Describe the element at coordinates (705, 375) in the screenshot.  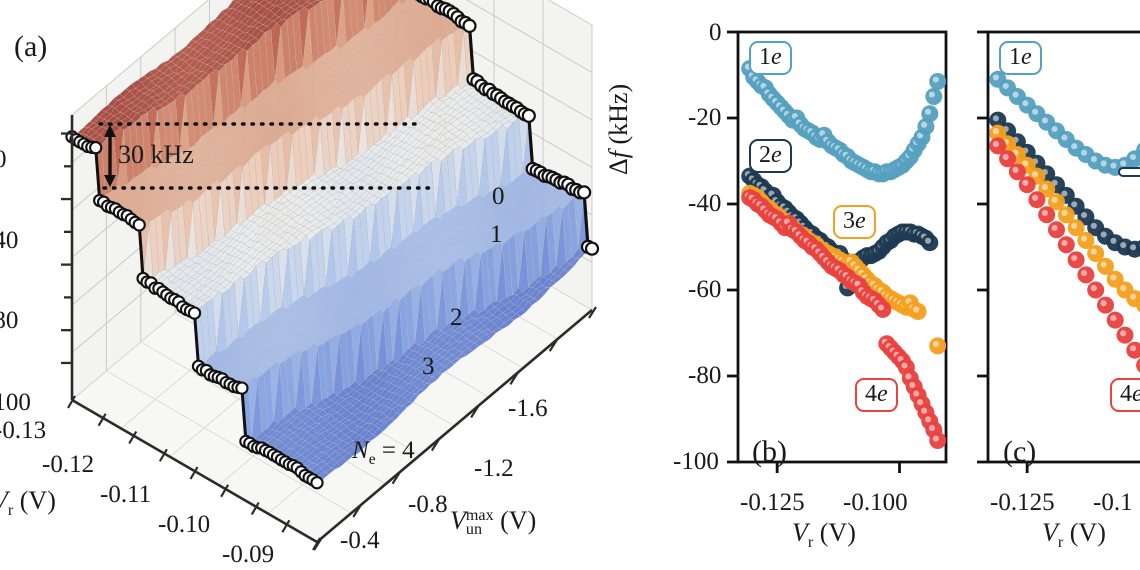
I see `panel-b-ytick--80: -80` at that location.